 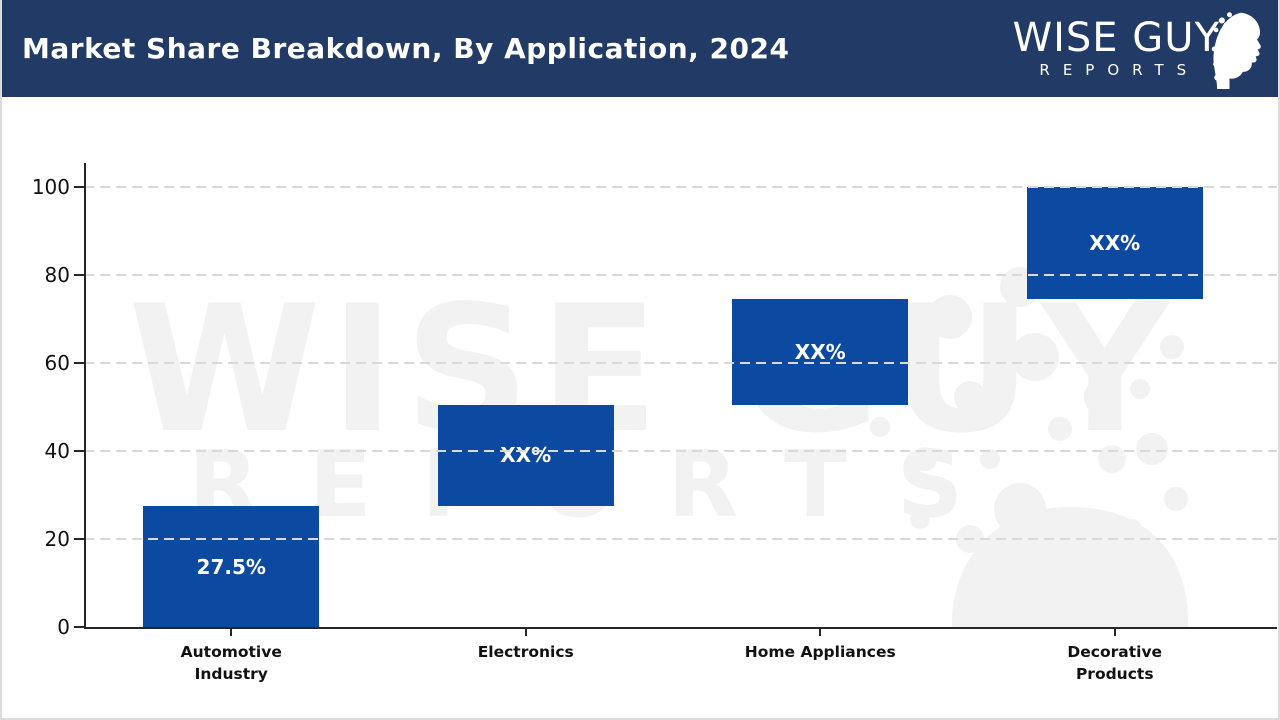 I want to click on x-category-label-2: Home Appliances, so click(x=820, y=652).